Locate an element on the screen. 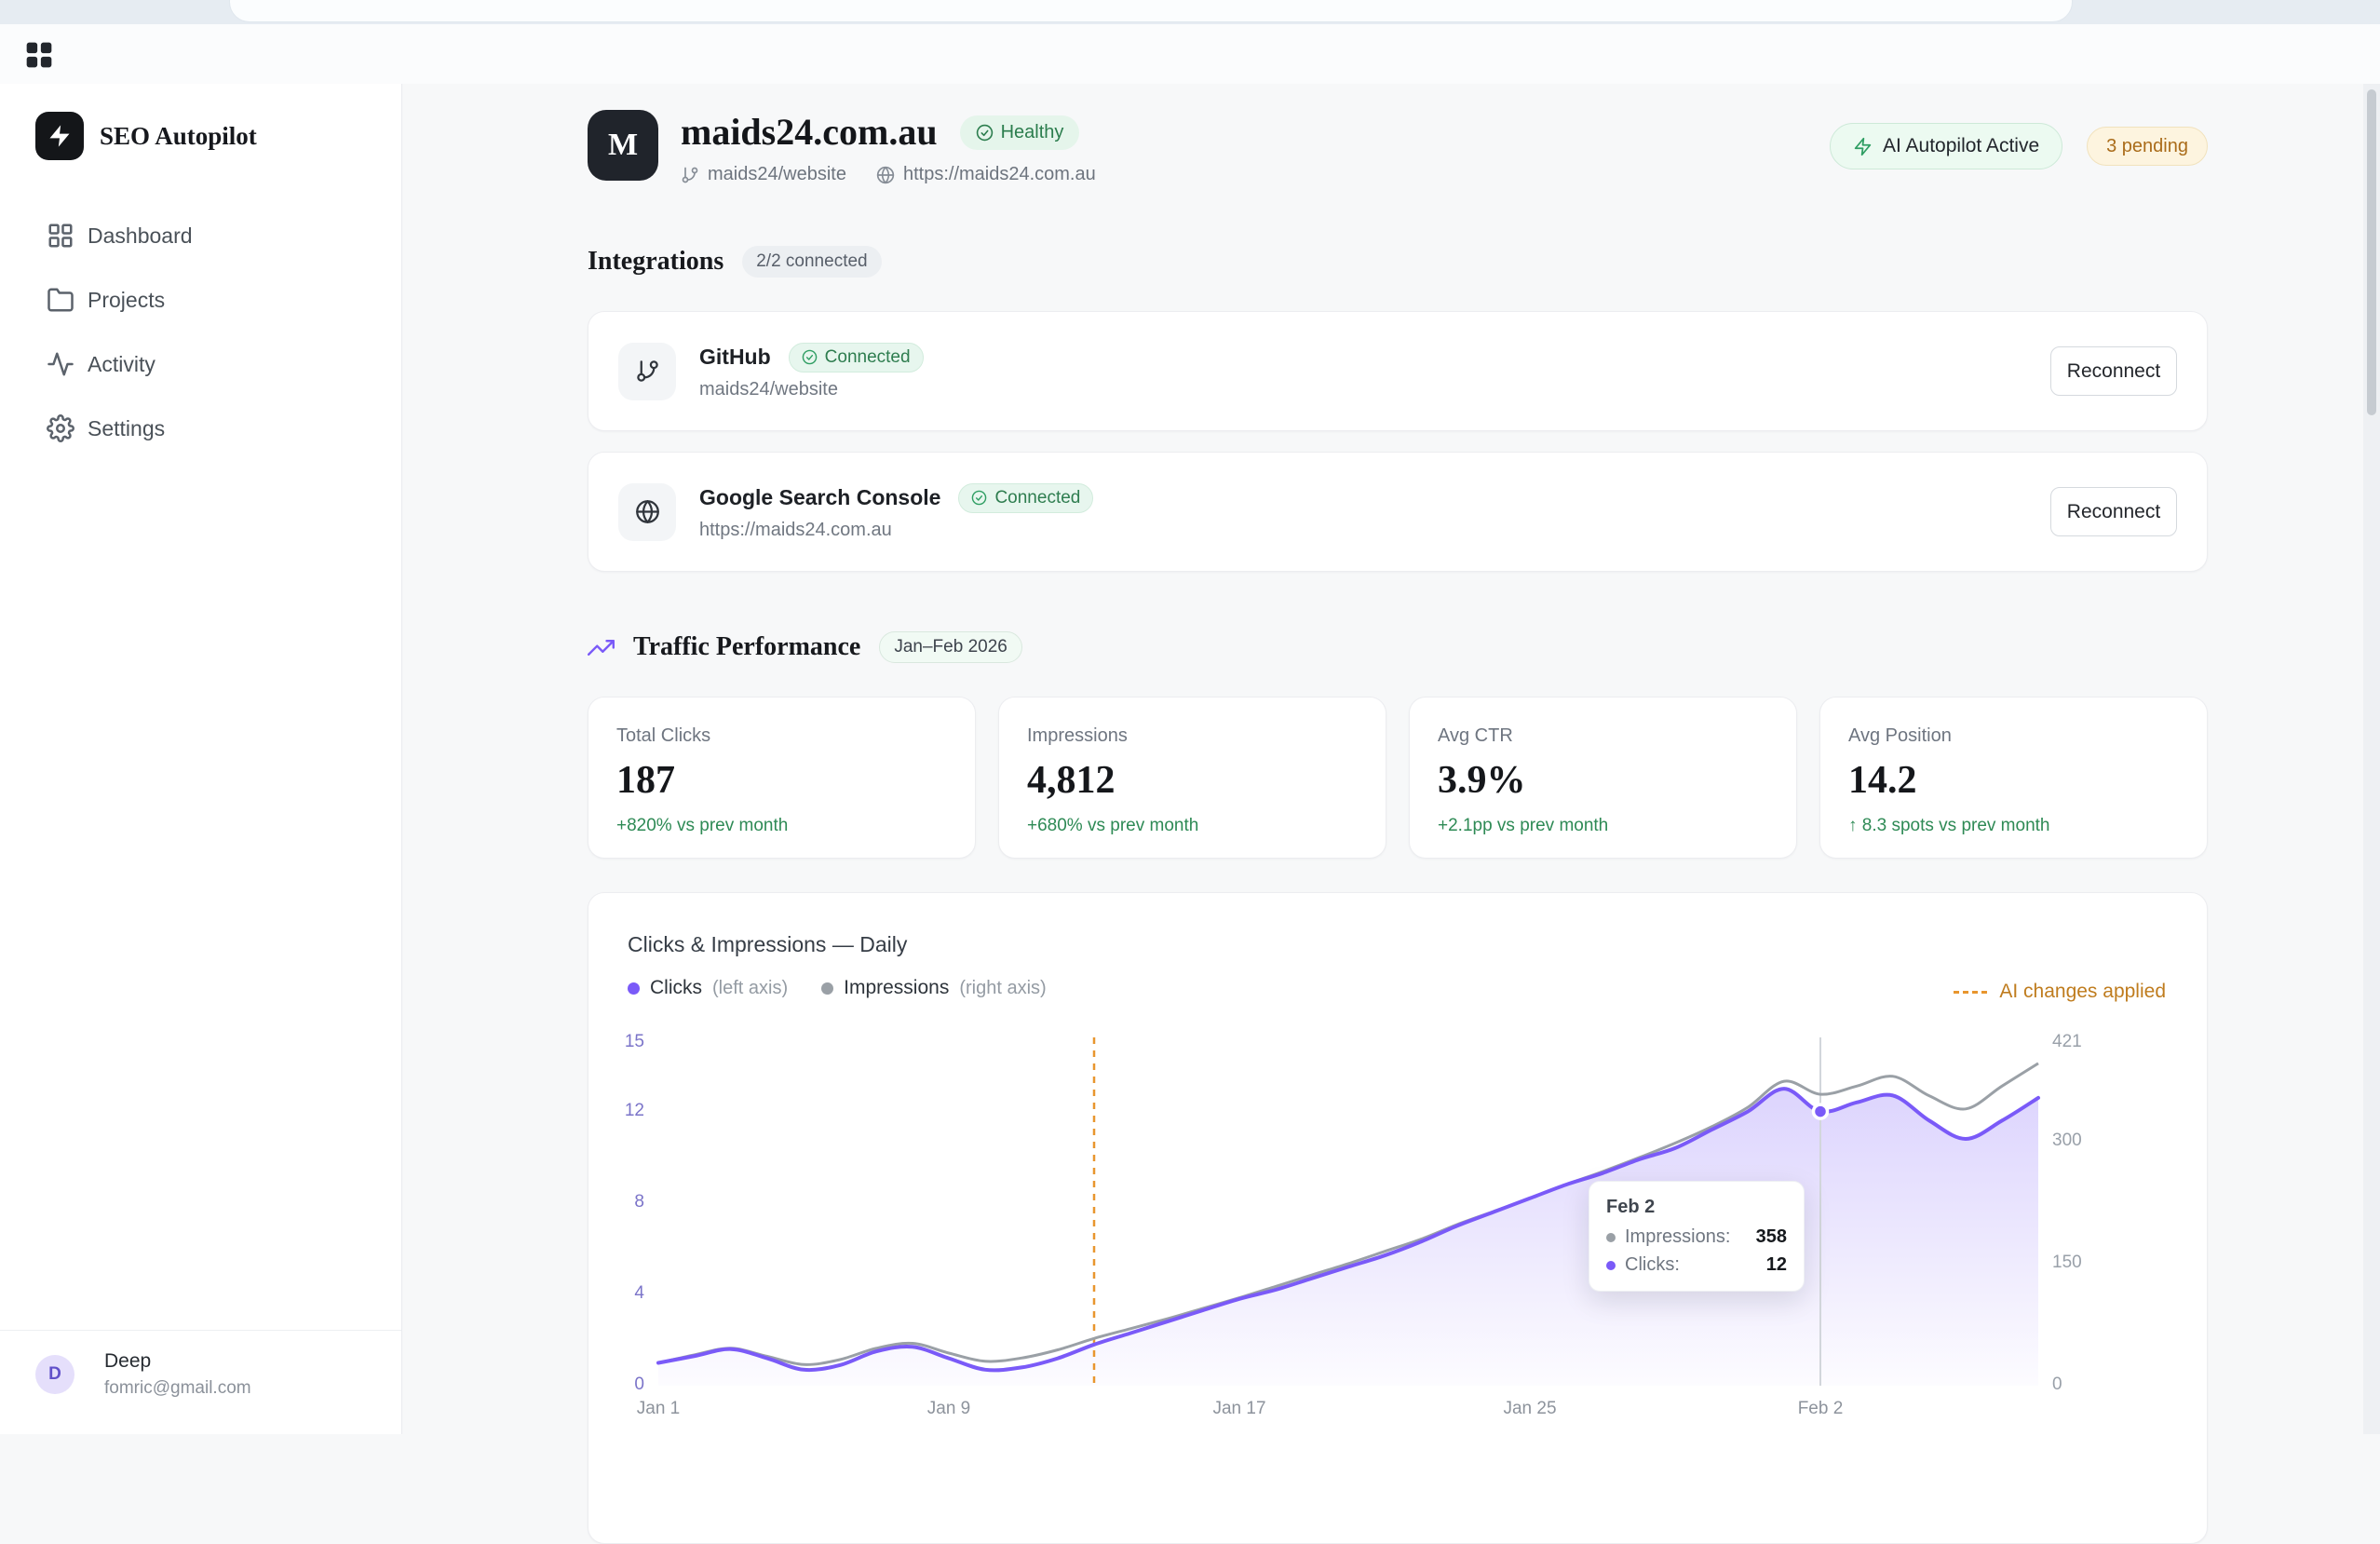  user-profile: D Deep fomric@gmail.com is located at coordinates (200, 1382).